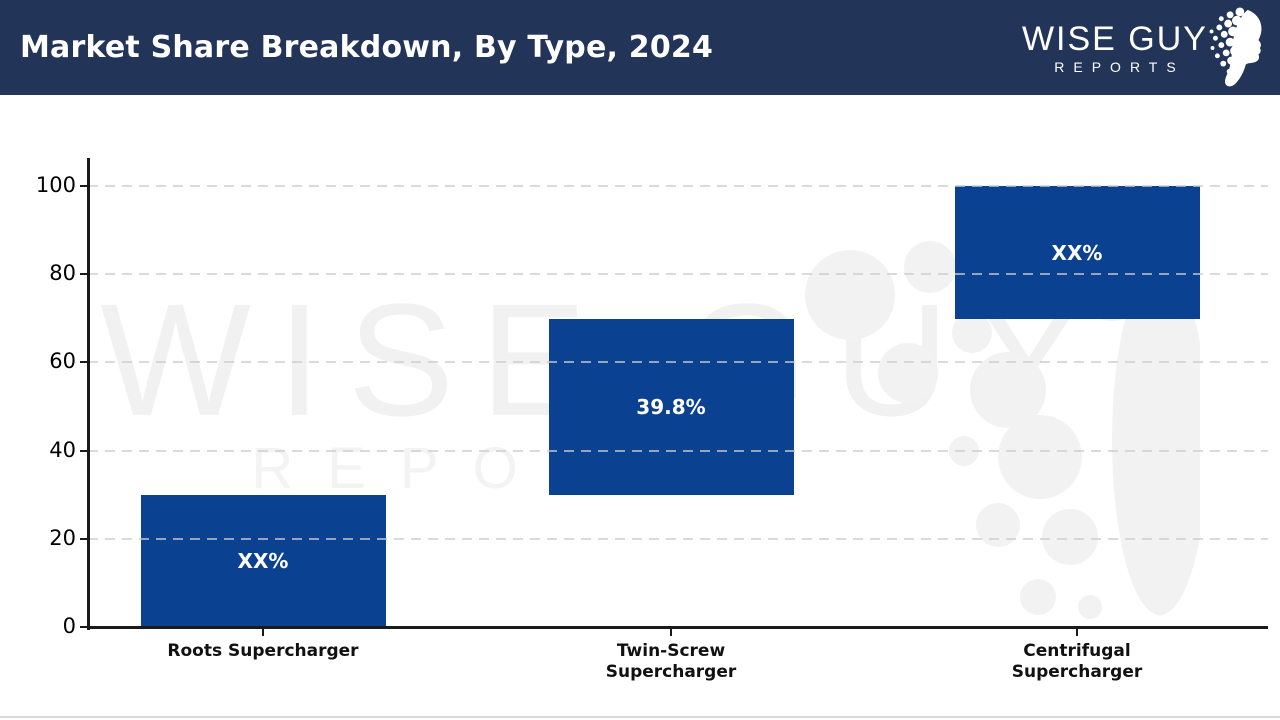  I want to click on logo-text: WISE GUY REPORTS, so click(1115, 48).